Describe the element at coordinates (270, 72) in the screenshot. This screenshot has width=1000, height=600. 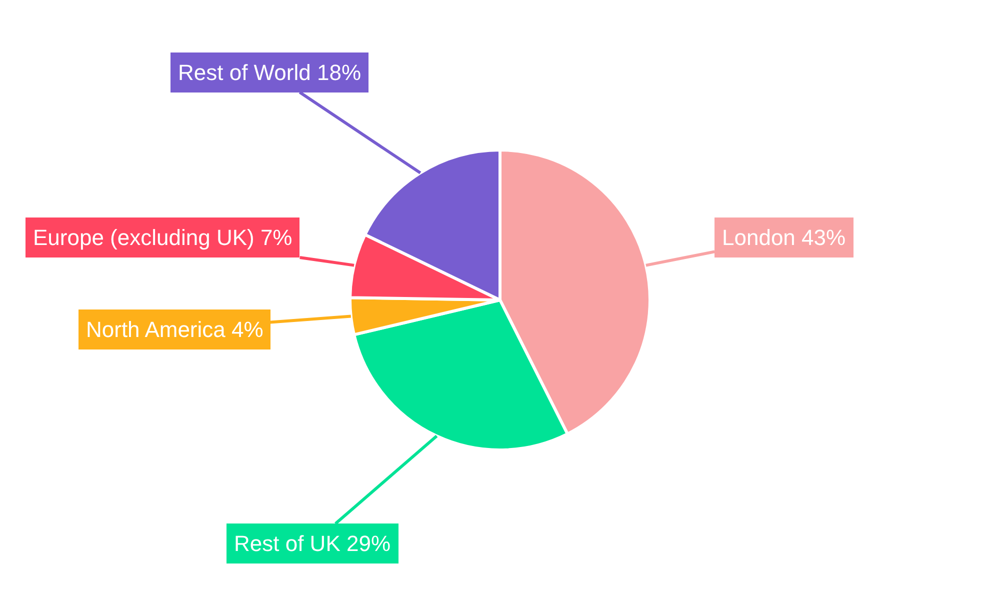
I see `slice-label: Rest of World 18%` at that location.